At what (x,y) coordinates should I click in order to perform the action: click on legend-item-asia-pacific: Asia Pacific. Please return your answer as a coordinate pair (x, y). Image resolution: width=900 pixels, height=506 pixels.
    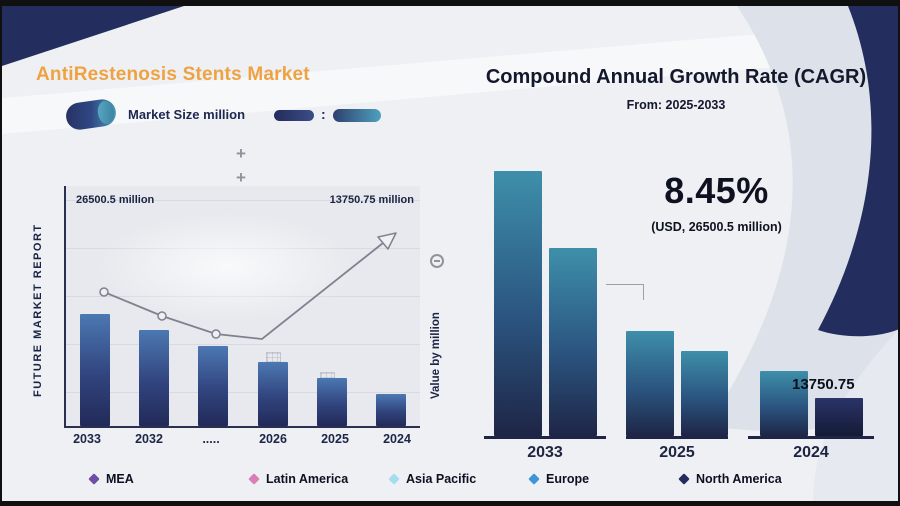
    Looking at the image, I should click on (432, 479).